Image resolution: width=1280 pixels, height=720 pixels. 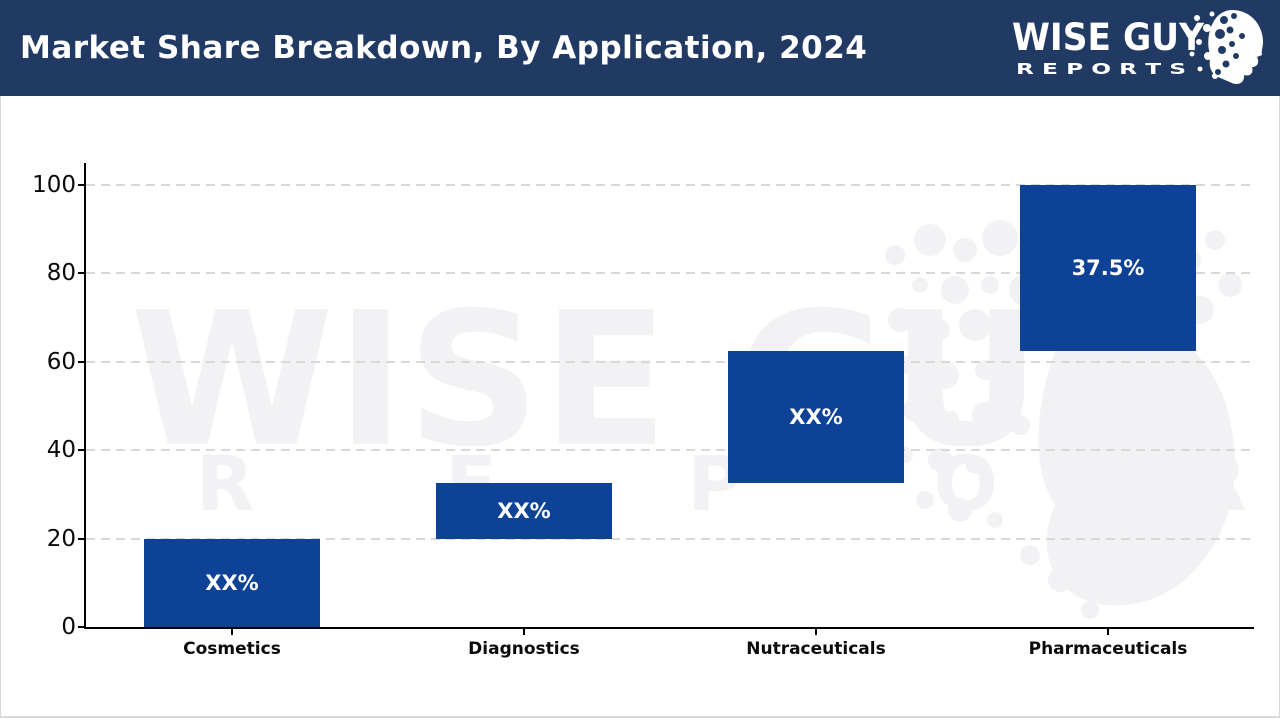 I want to click on y-tick-label: 0, so click(x=68, y=627).